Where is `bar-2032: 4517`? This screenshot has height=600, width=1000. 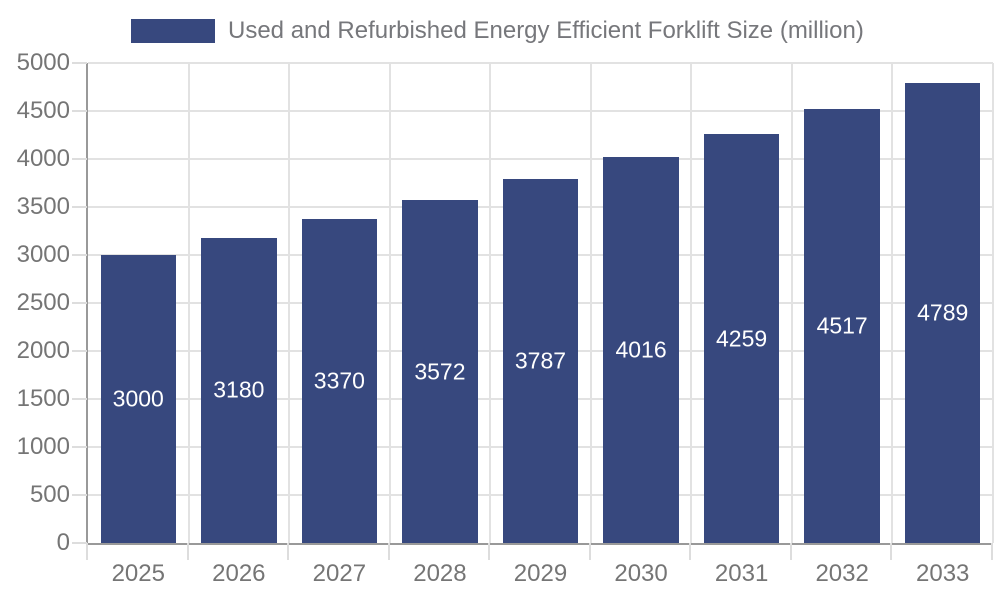
bar-2032: 4517 is located at coordinates (842, 326).